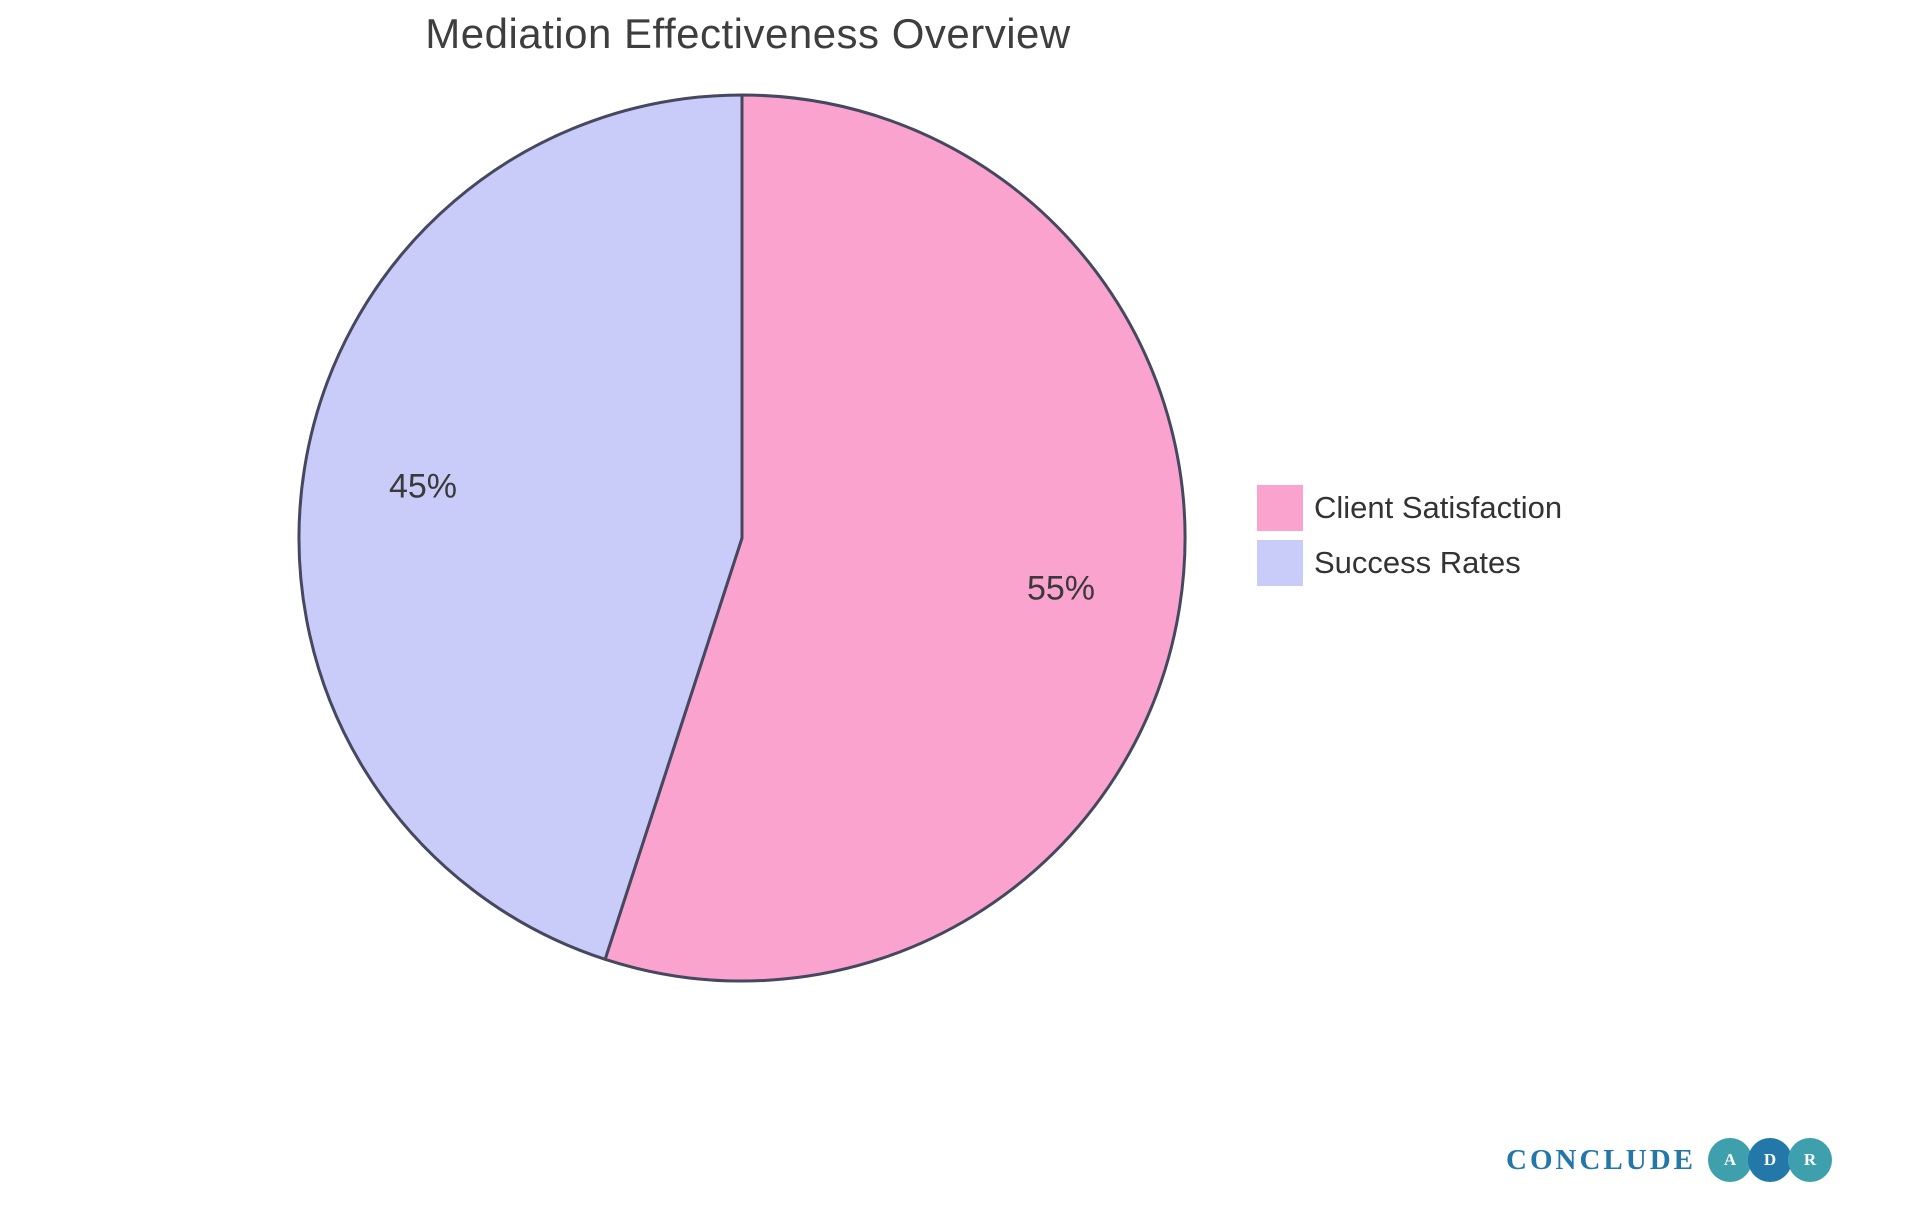 This screenshot has height=1215, width=1920. Describe the element at coordinates (1417, 562) in the screenshot. I see `legend-label: Success Rates` at that location.